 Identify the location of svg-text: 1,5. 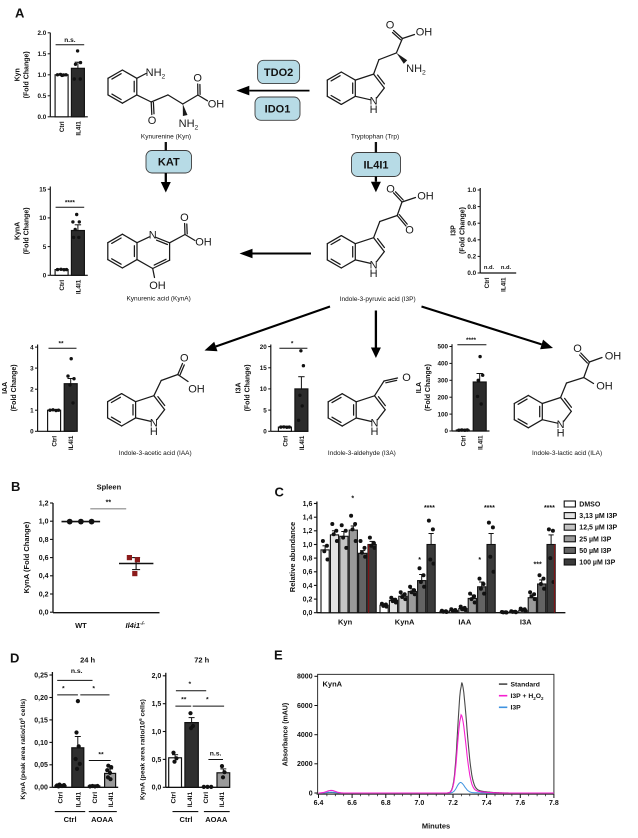
(157, 704).